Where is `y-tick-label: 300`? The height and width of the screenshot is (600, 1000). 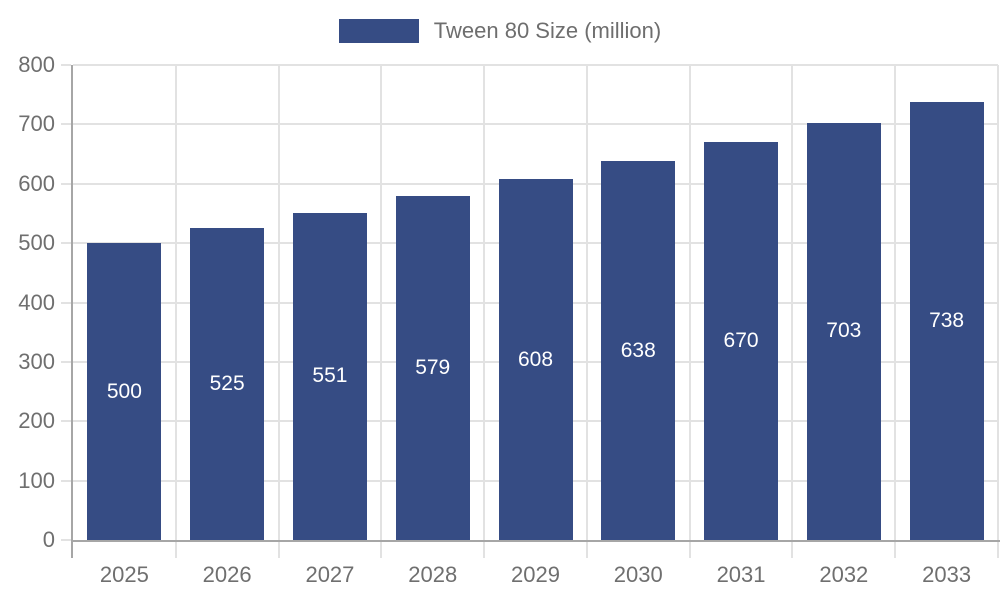 y-tick-label: 300 is located at coordinates (36, 361).